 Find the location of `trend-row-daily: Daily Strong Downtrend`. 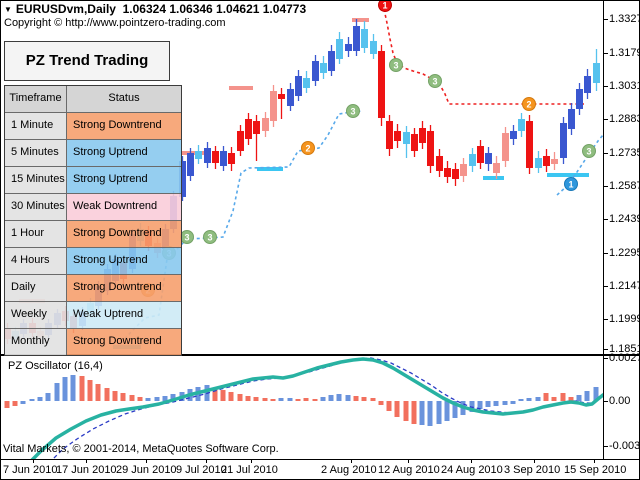

trend-row-daily: Daily Strong Downtrend is located at coordinates (93, 288).